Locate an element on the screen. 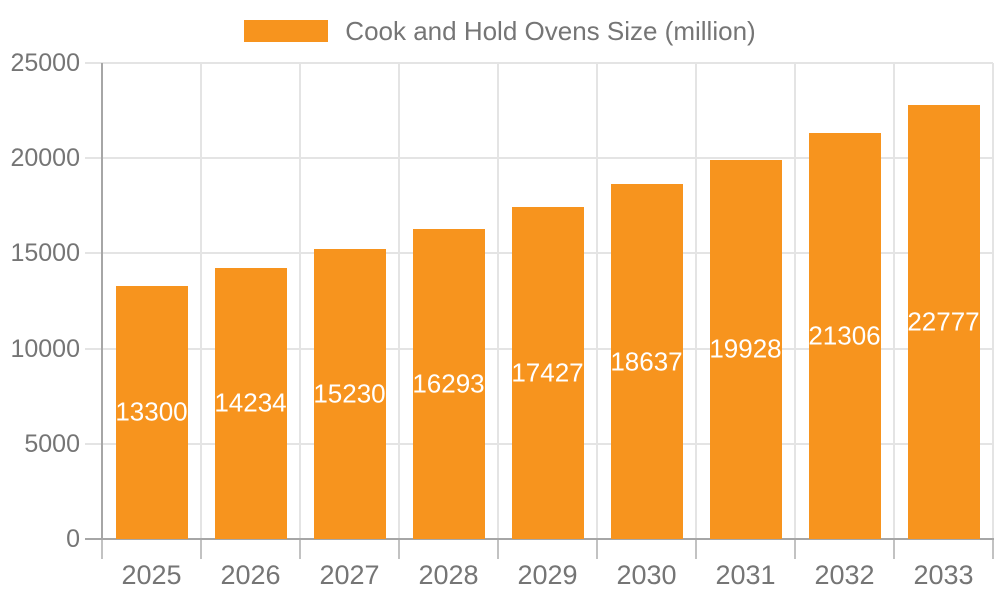 This screenshot has width=1000, height=600. legend: Cook and Hold Ovens Size (million) is located at coordinates (500, 31).